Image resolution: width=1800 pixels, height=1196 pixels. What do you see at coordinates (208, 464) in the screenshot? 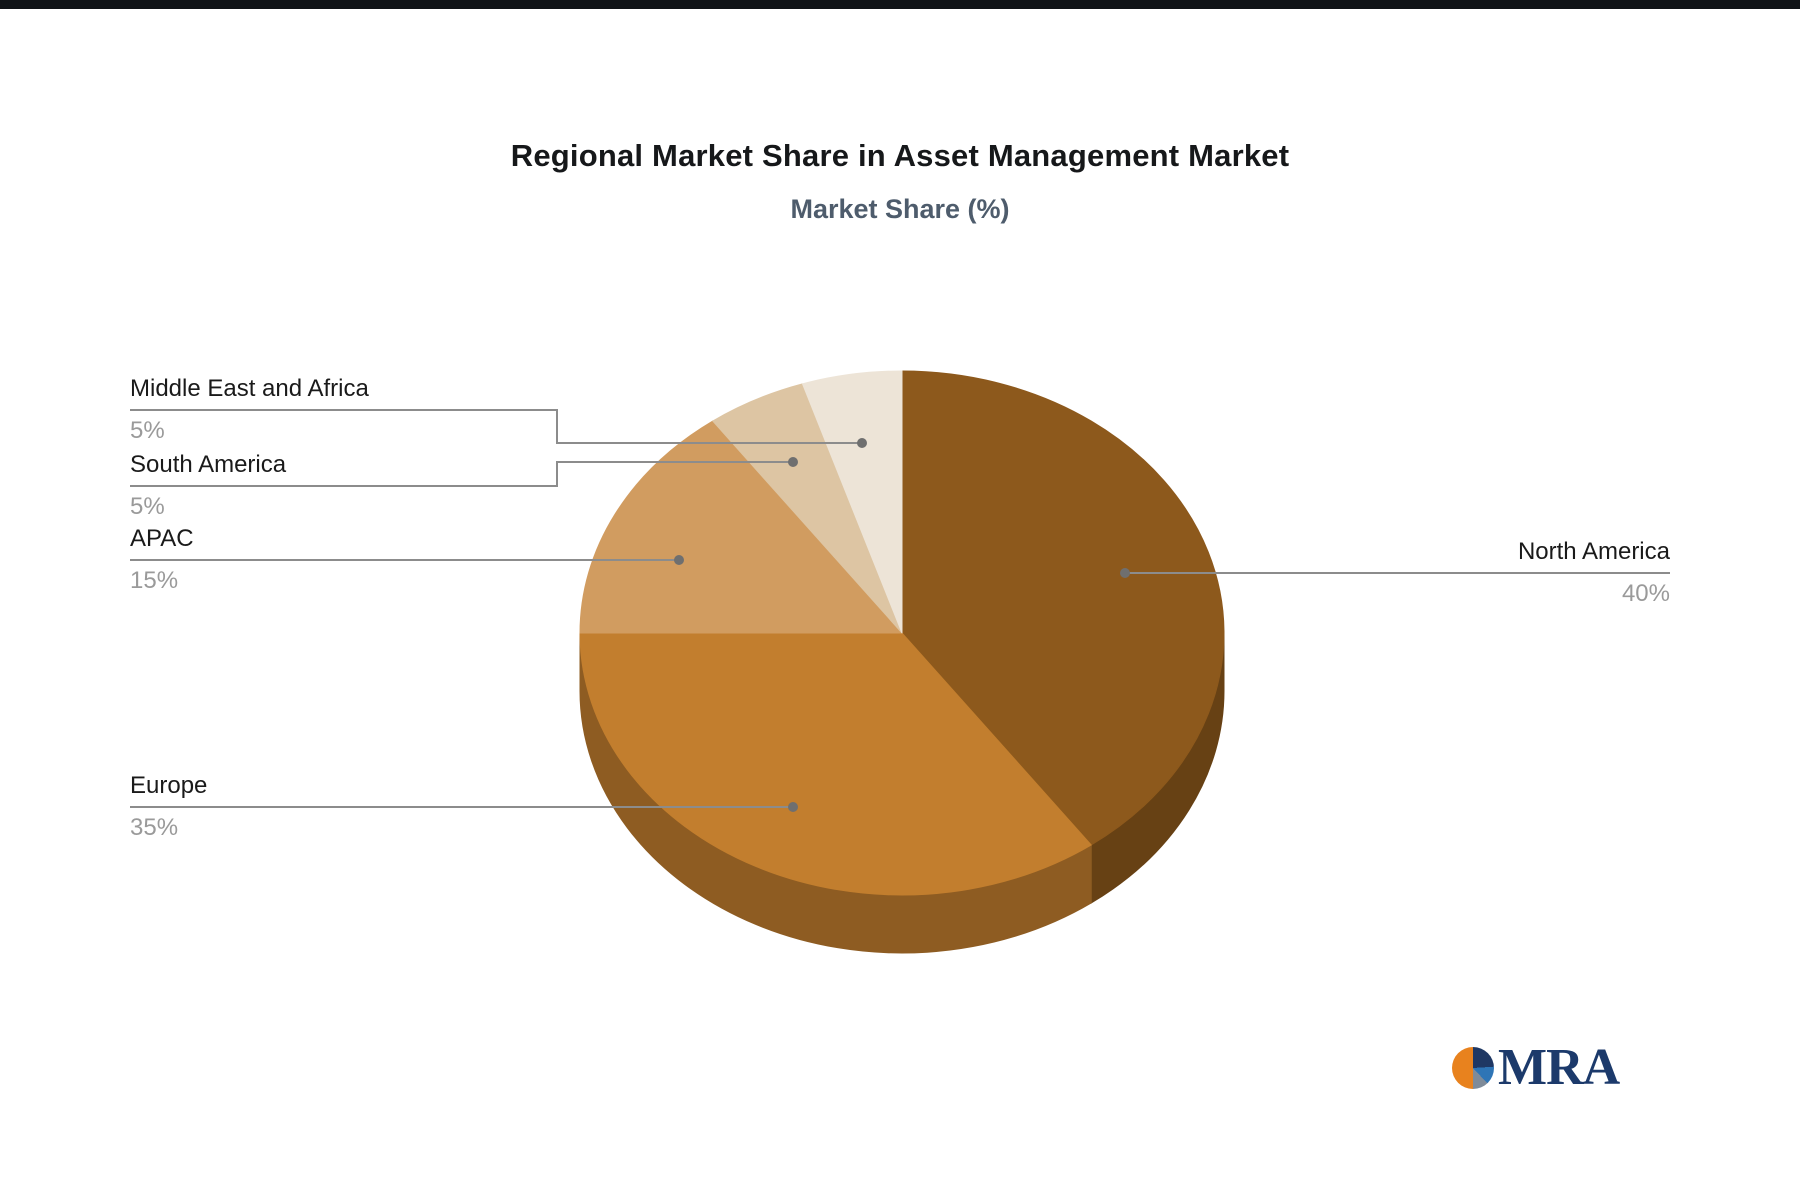
I see `slice-label-south-america: South America` at bounding box center [208, 464].